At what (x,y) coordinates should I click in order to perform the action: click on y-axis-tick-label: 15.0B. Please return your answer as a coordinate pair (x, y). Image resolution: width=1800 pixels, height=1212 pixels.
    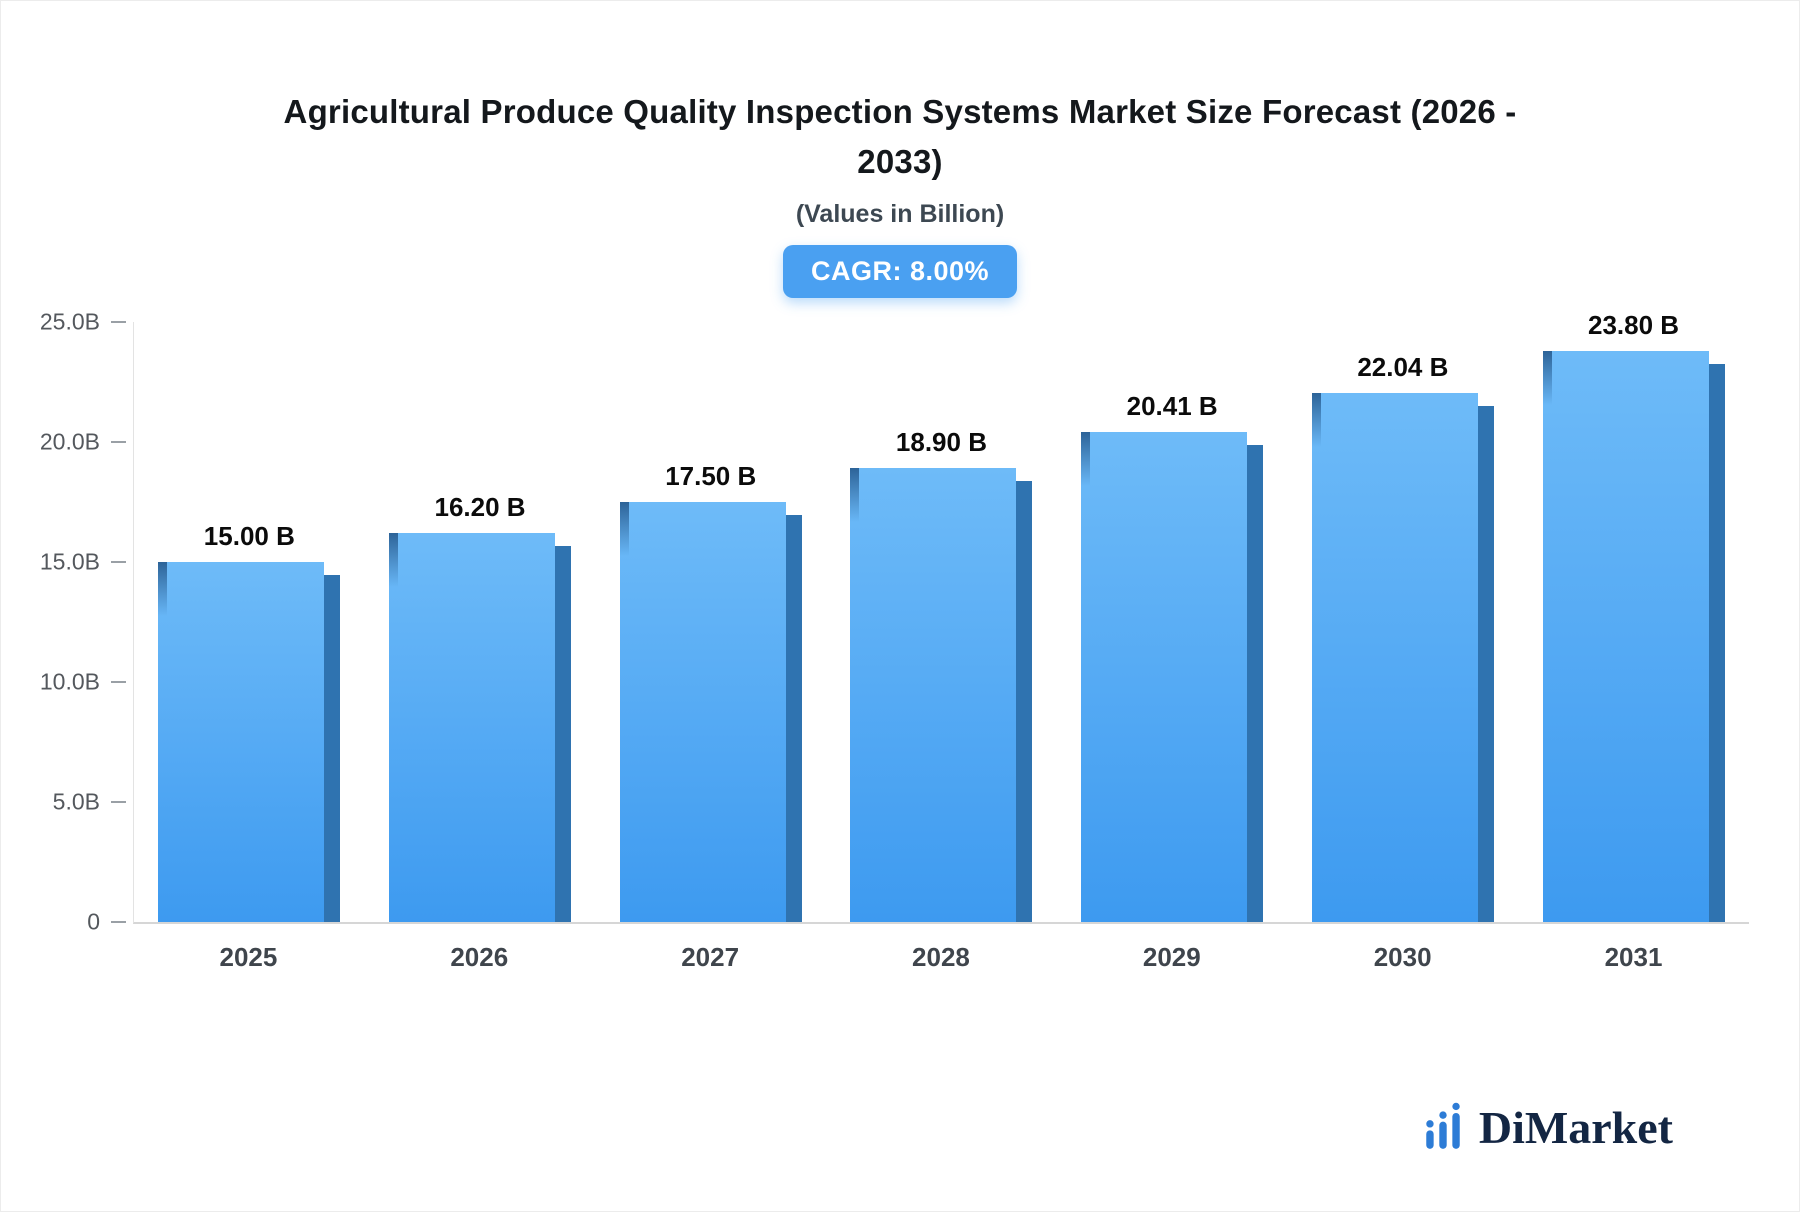
    Looking at the image, I should click on (69, 561).